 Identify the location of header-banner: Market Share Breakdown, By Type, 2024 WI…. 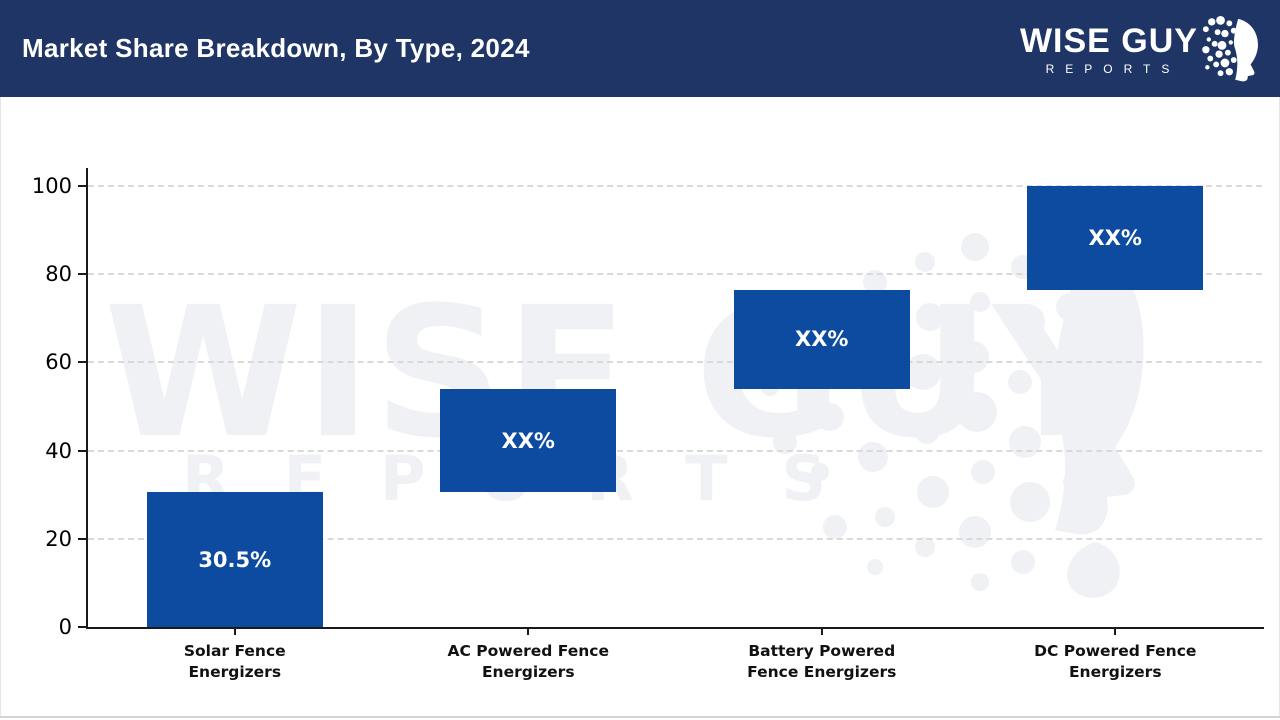
(640, 48).